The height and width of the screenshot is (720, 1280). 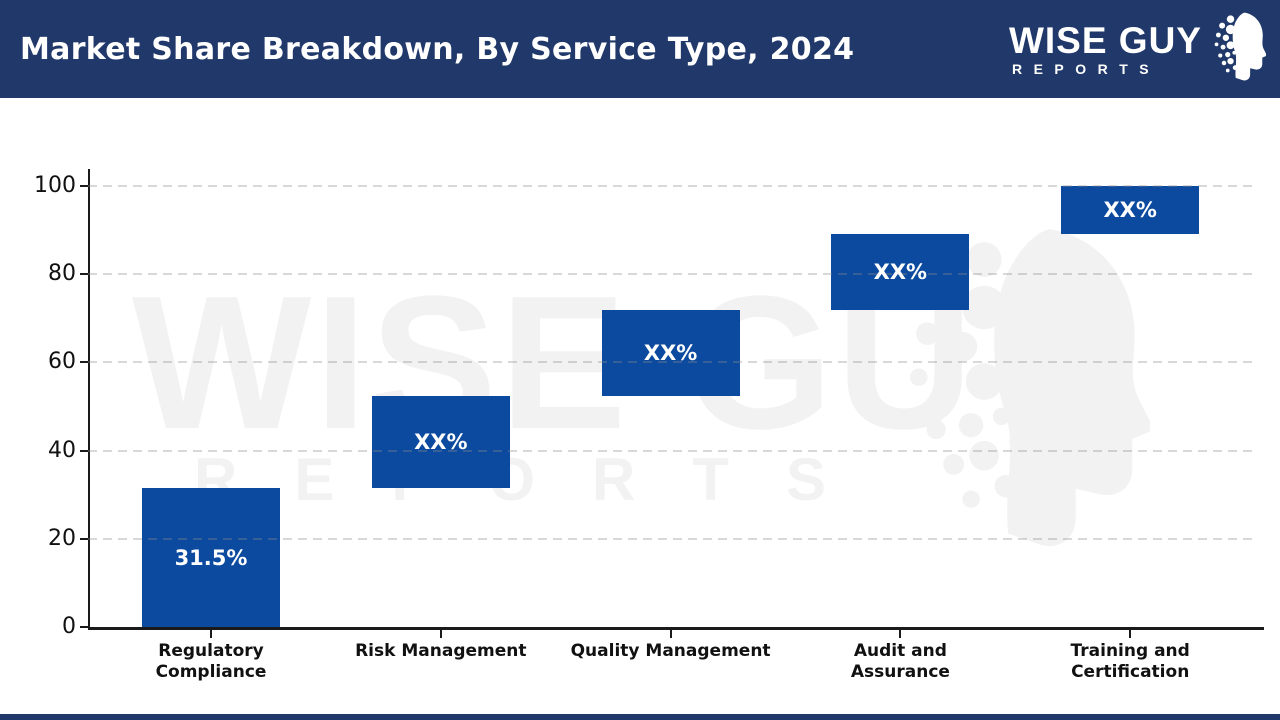 I want to click on bar-value-label-2: XX%, so click(x=441, y=442).